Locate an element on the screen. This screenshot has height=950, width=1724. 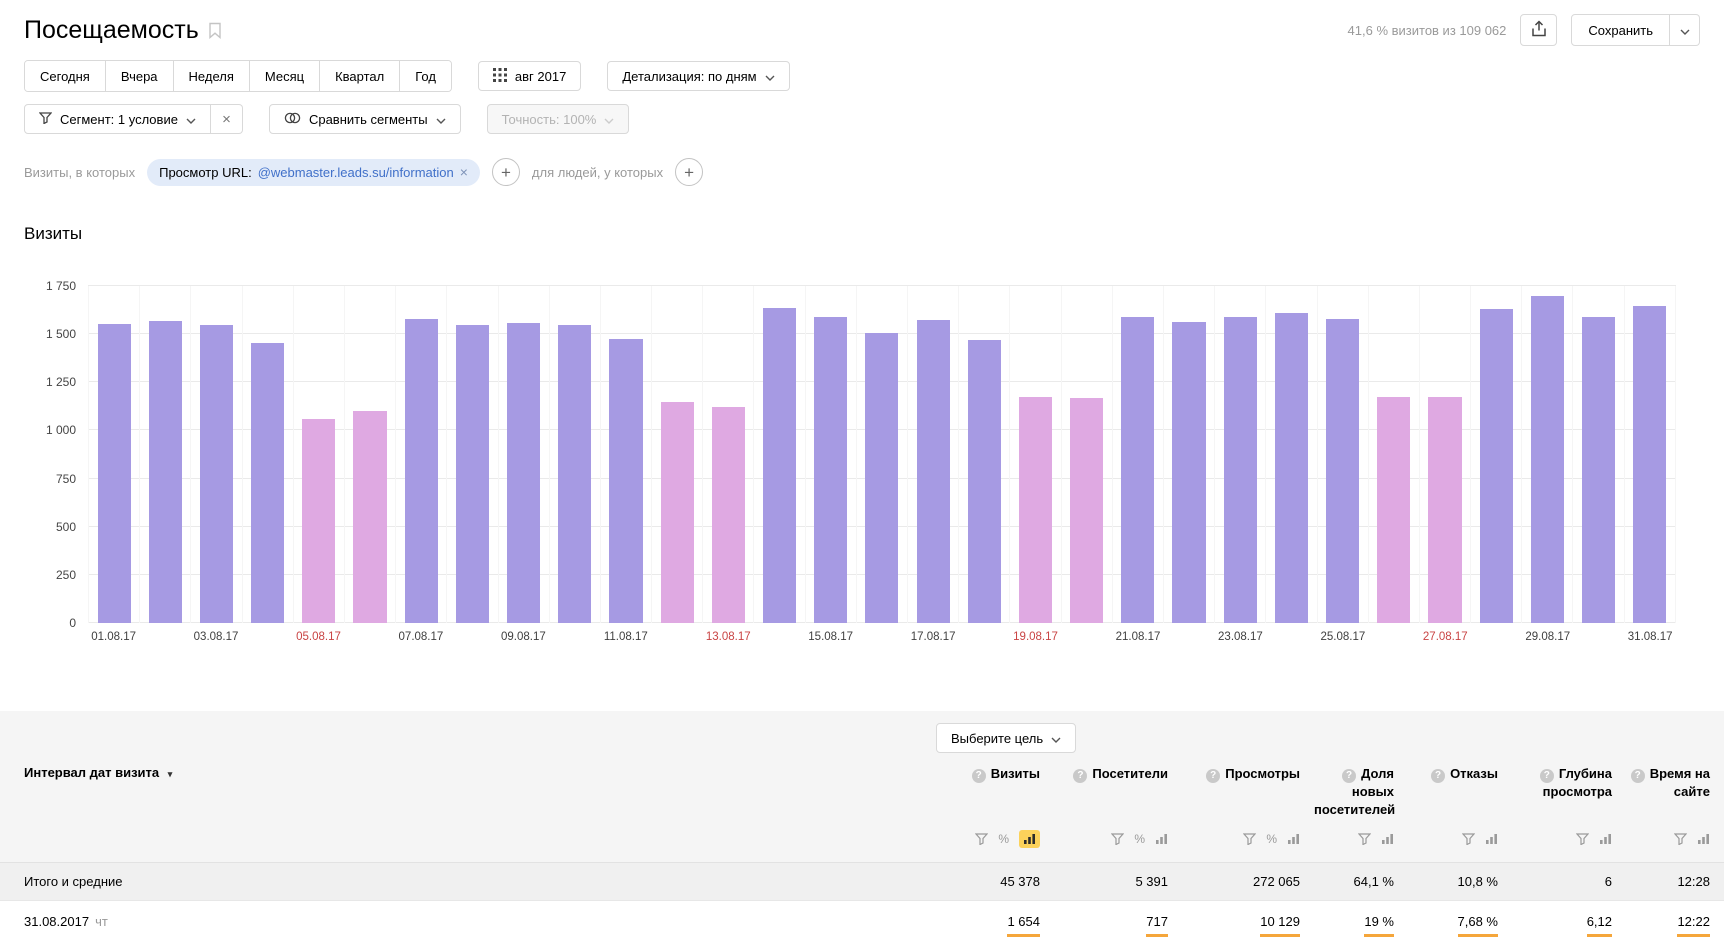
x-tick-cell: 07.08.17 is located at coordinates (420, 637).